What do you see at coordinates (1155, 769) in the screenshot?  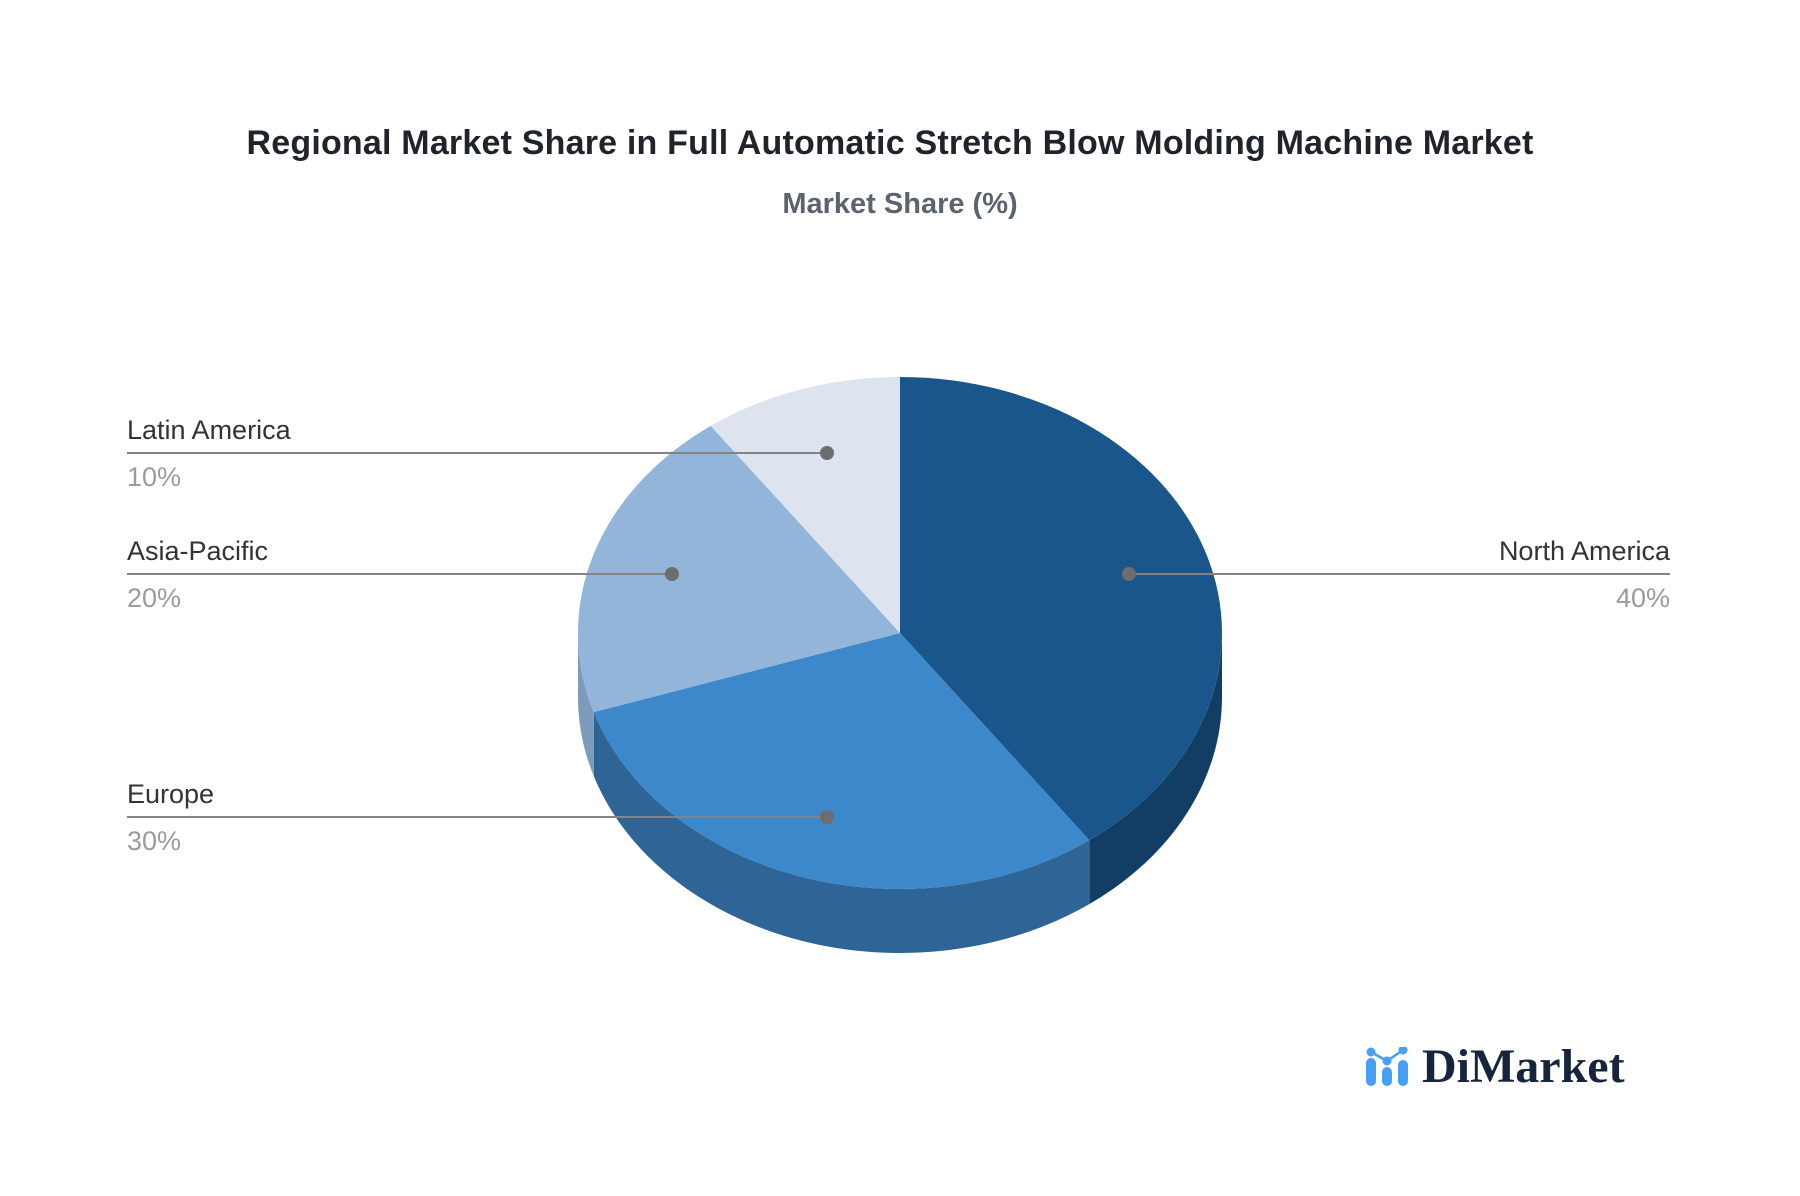 I see `pie-slice-side-north-america` at bounding box center [1155, 769].